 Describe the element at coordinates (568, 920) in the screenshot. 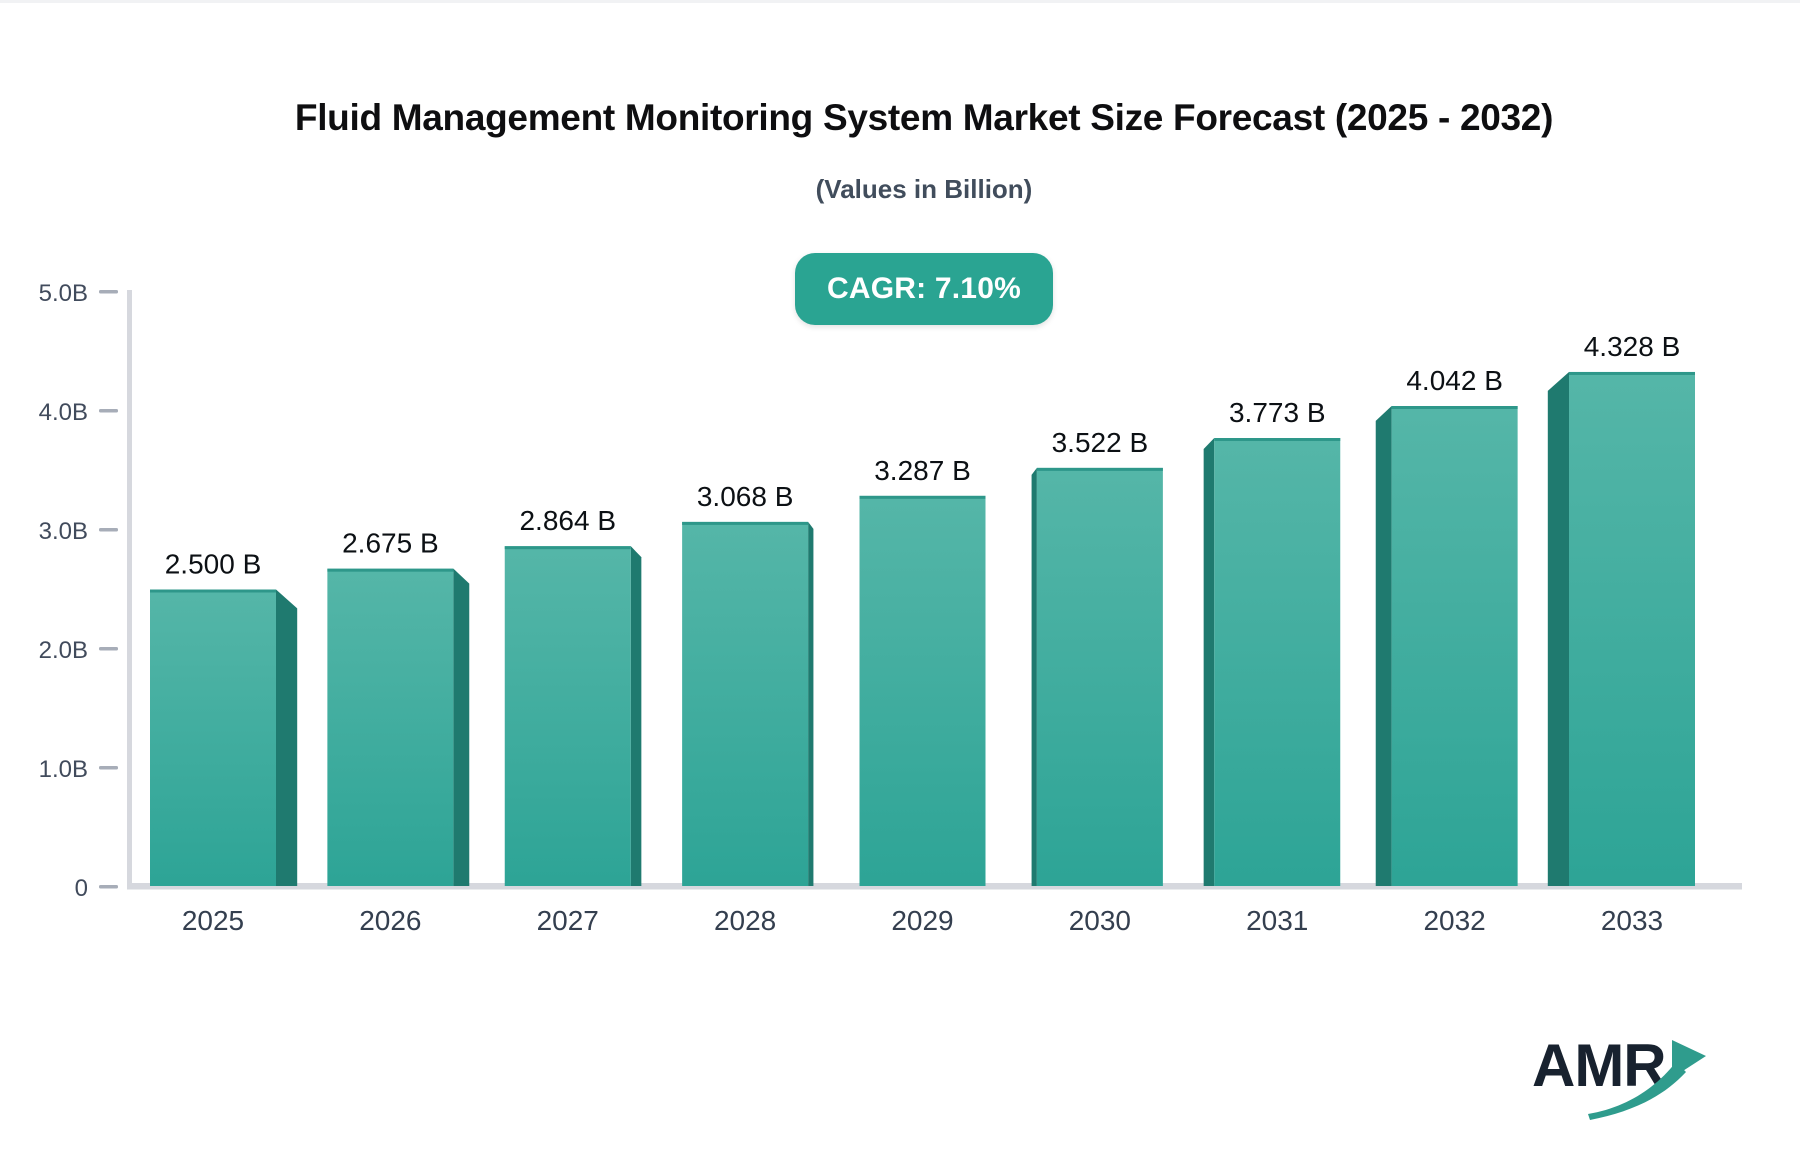

I see `x-axis-label: 2027` at that location.